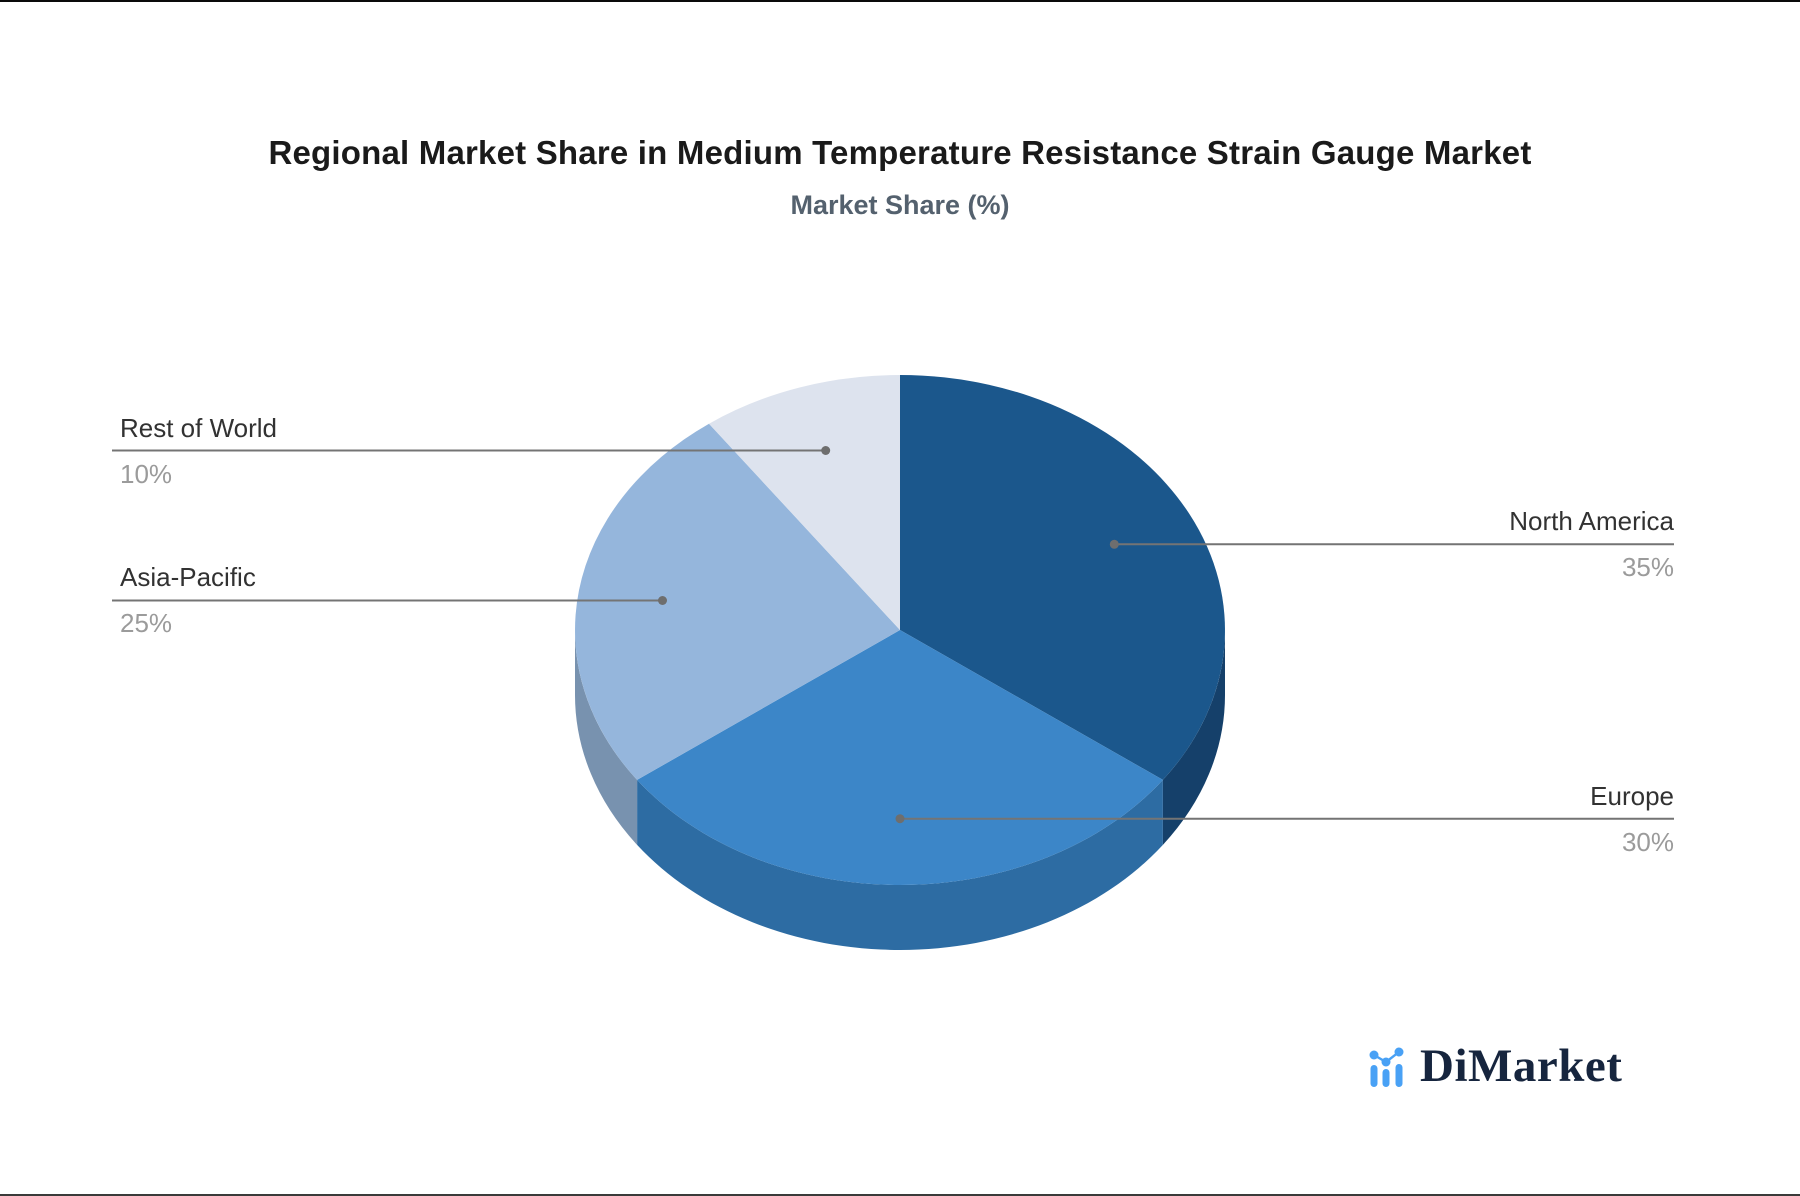  What do you see at coordinates (198, 451) in the screenshot?
I see `slice-label-rest-of-world: Rest of World 10%` at bounding box center [198, 451].